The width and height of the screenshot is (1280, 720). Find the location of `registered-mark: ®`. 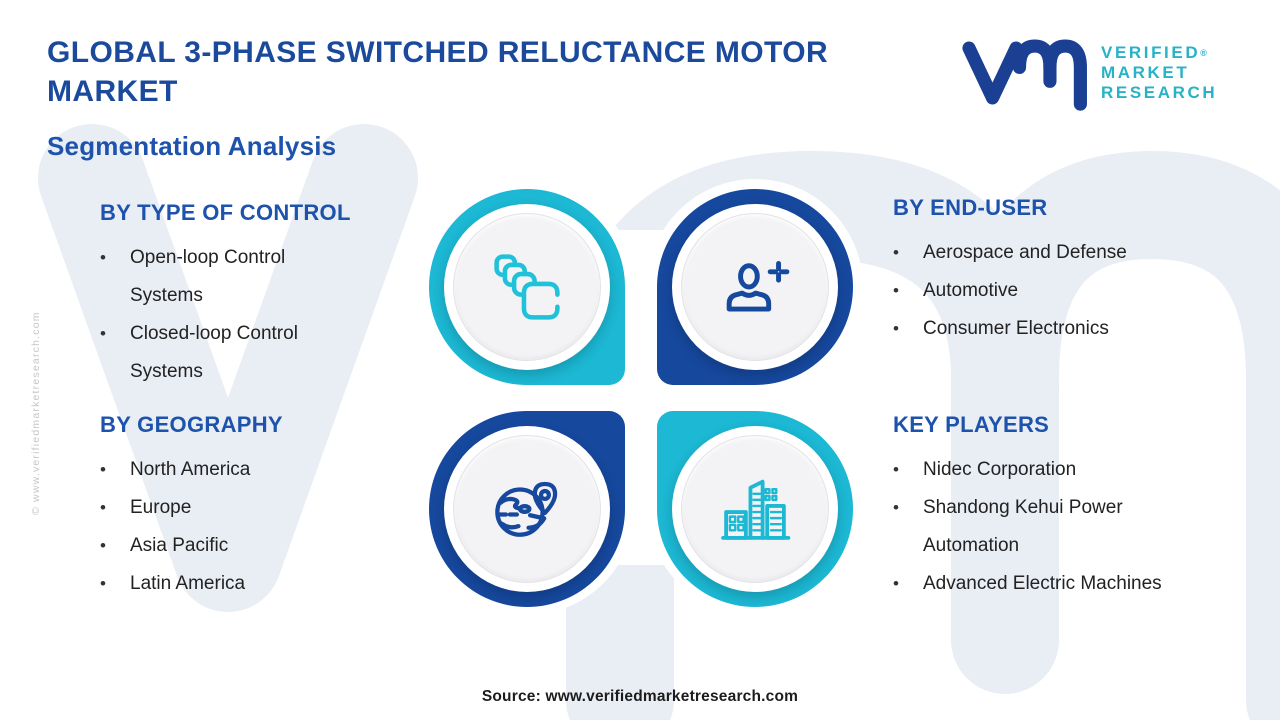

registered-mark: ® is located at coordinates (1203, 53).